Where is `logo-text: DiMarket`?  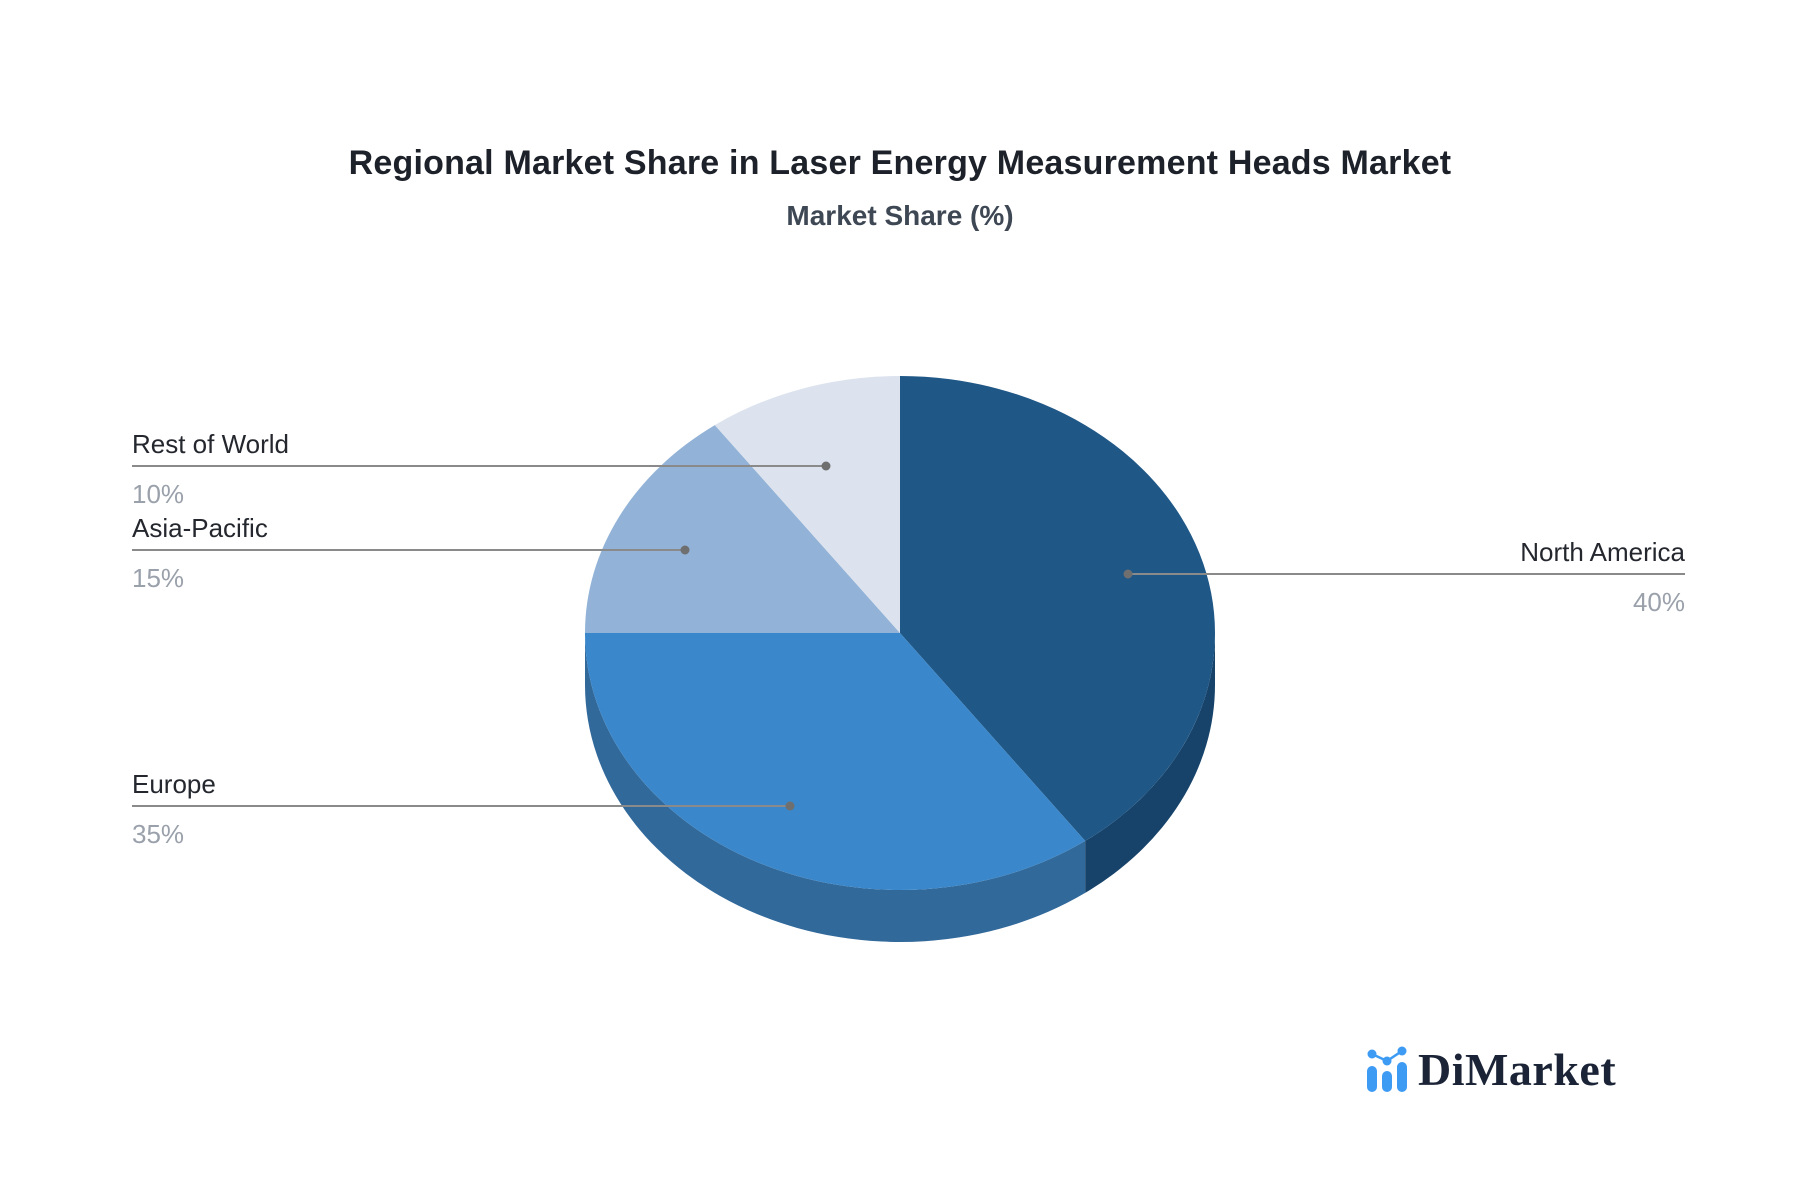 logo-text: DiMarket is located at coordinates (1517, 1069).